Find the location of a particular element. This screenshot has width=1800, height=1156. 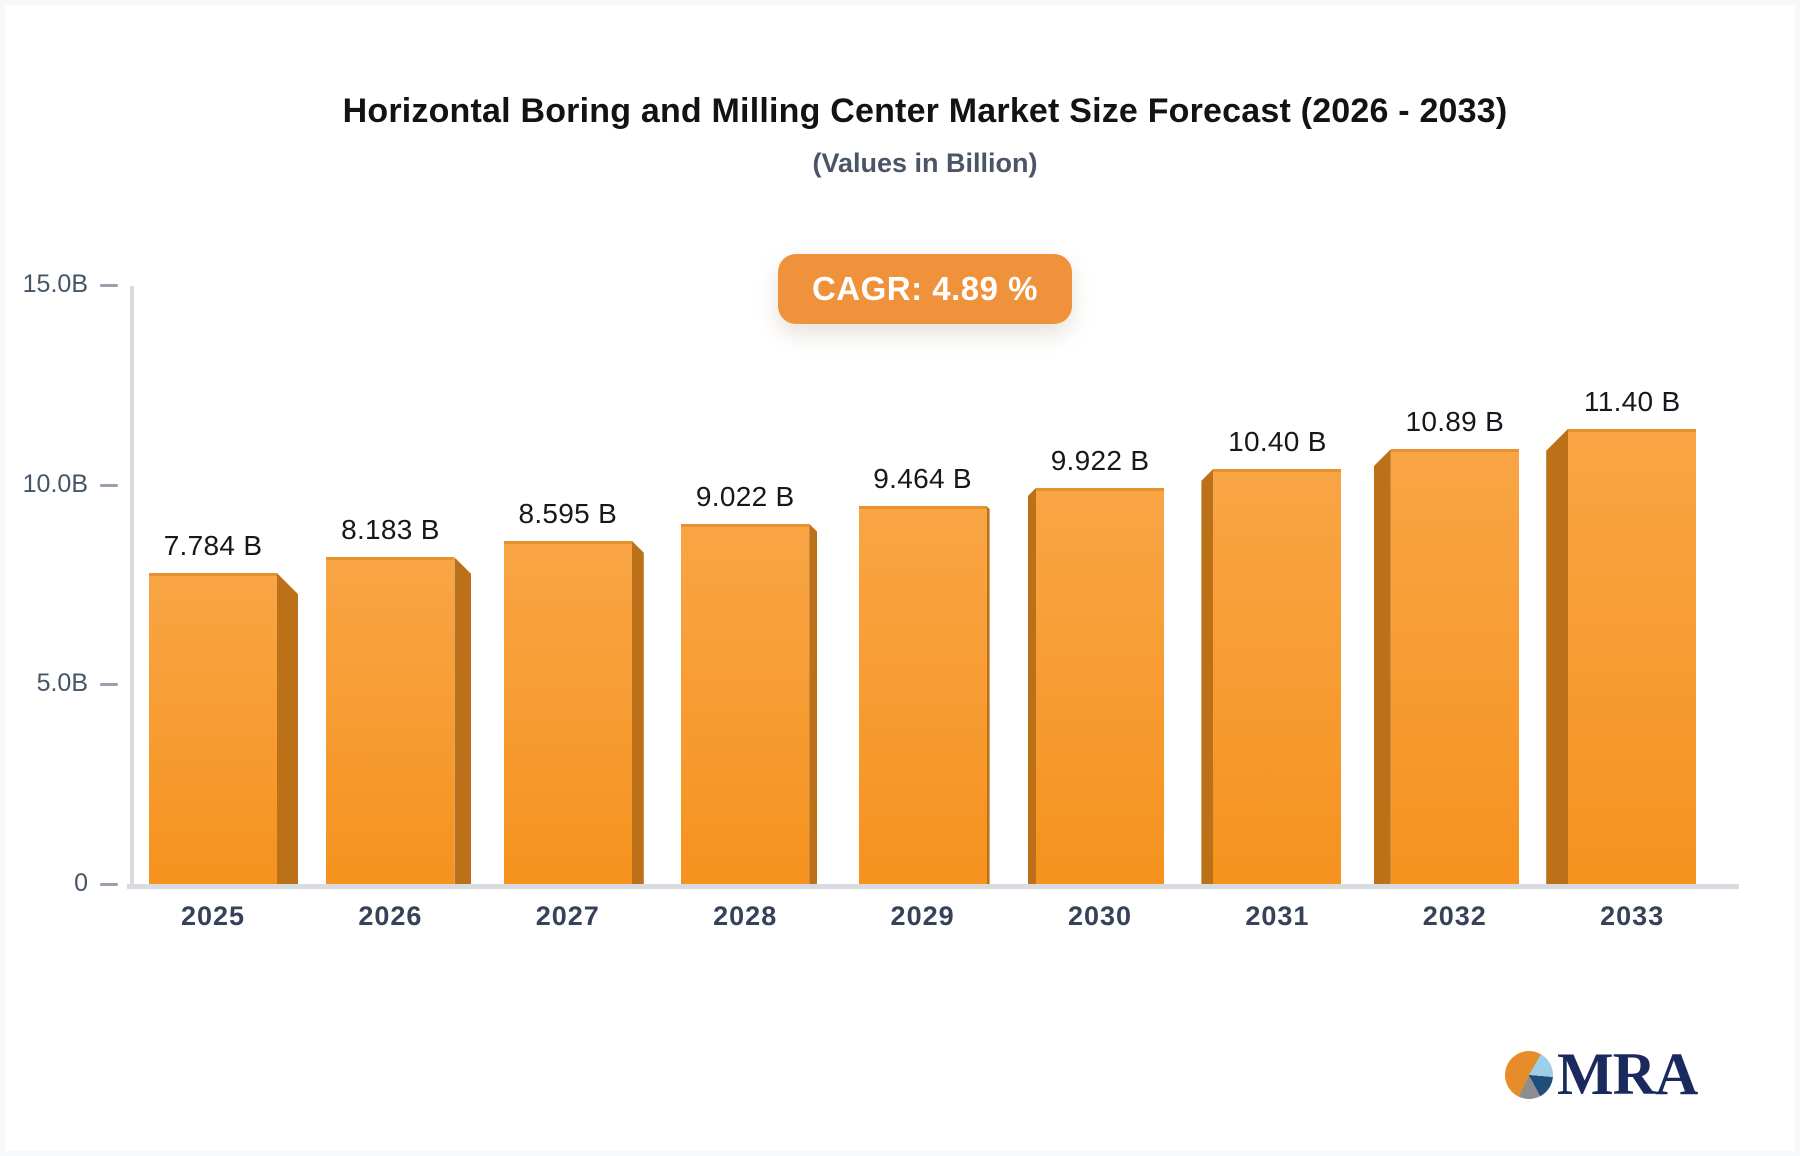

bar-side-2033 is located at coordinates (1557, 656).